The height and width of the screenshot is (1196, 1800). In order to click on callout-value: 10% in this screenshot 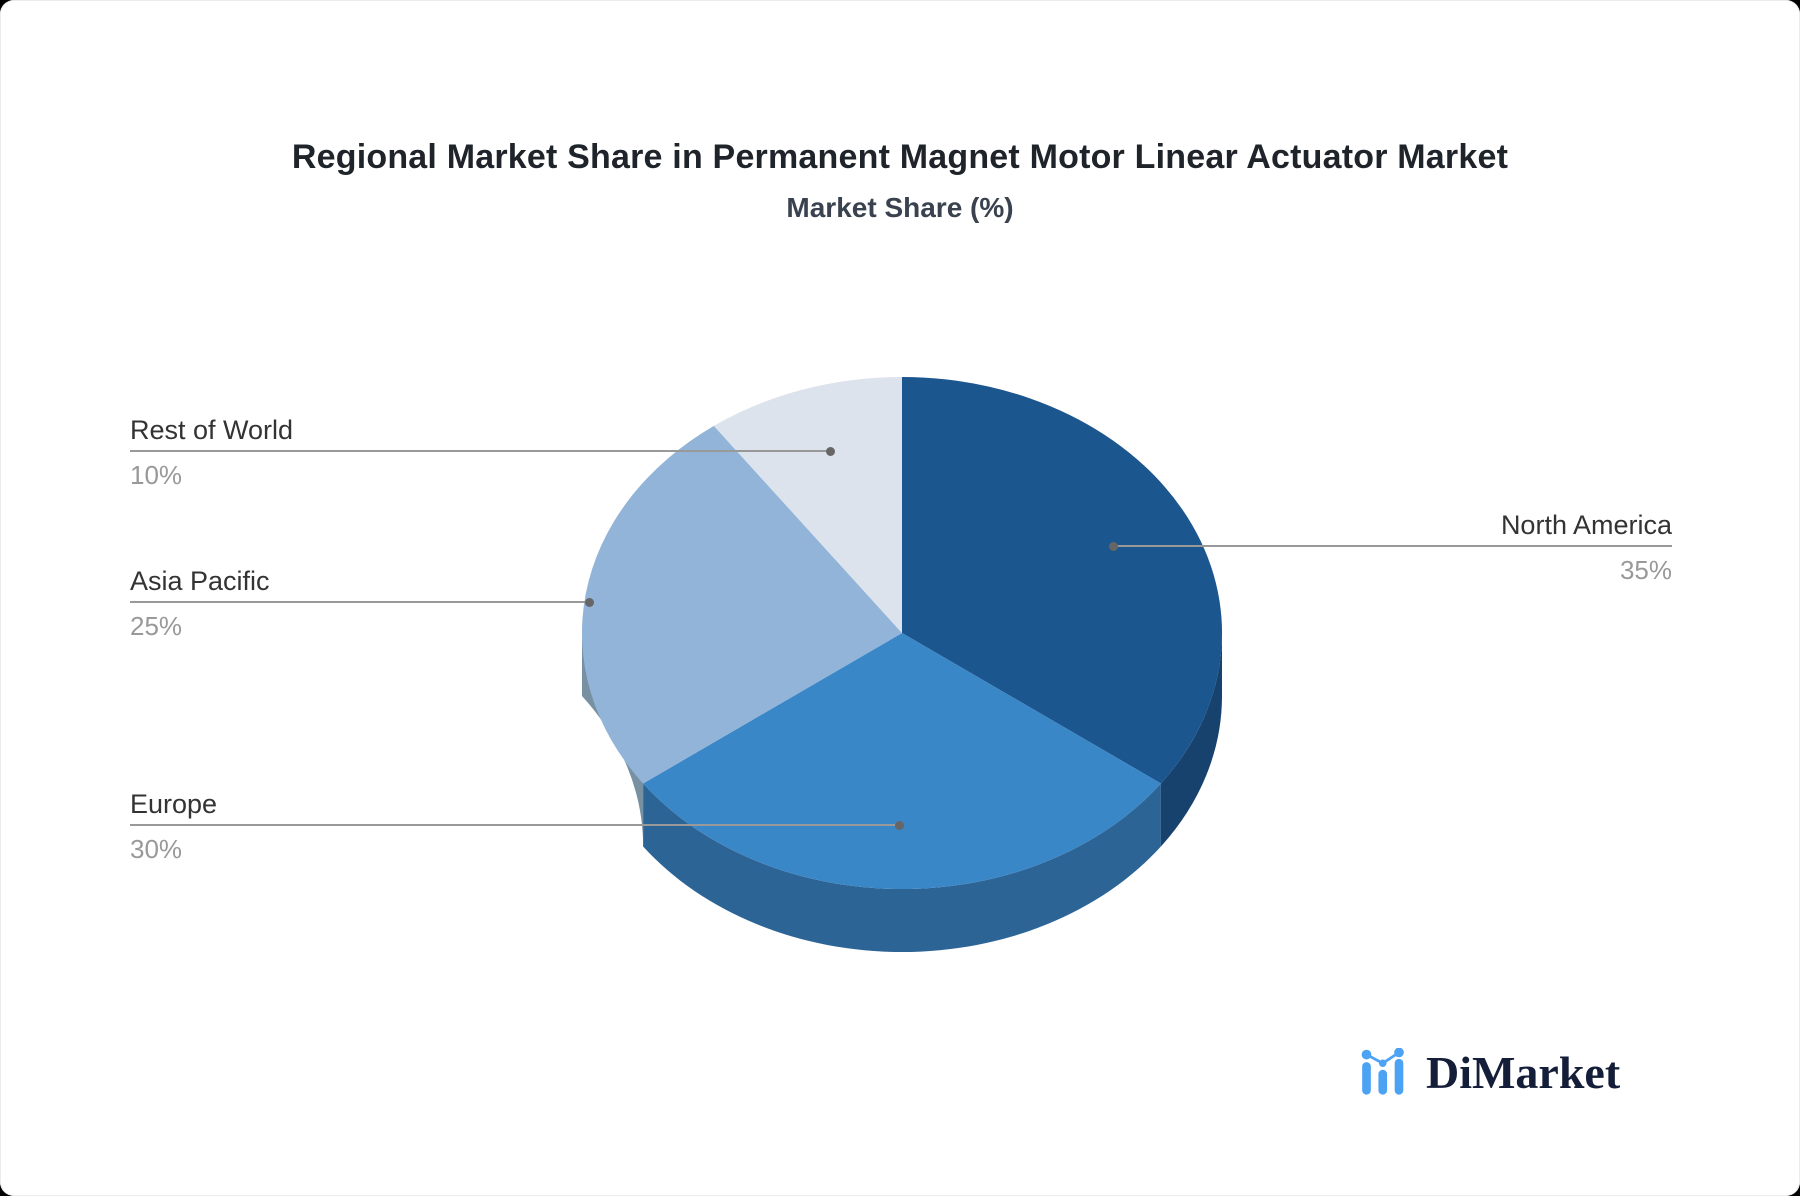, I will do `click(156, 475)`.